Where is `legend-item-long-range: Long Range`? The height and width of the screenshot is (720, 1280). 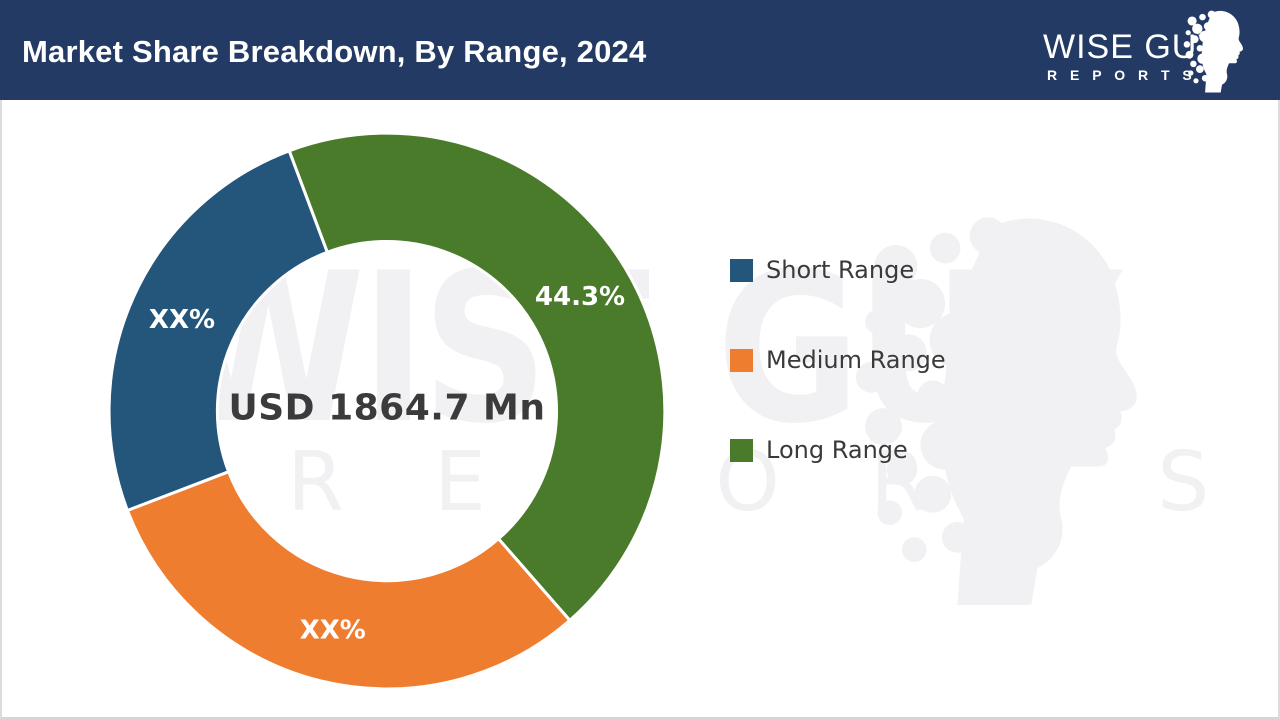 legend-item-long-range: Long Range is located at coordinates (838, 450).